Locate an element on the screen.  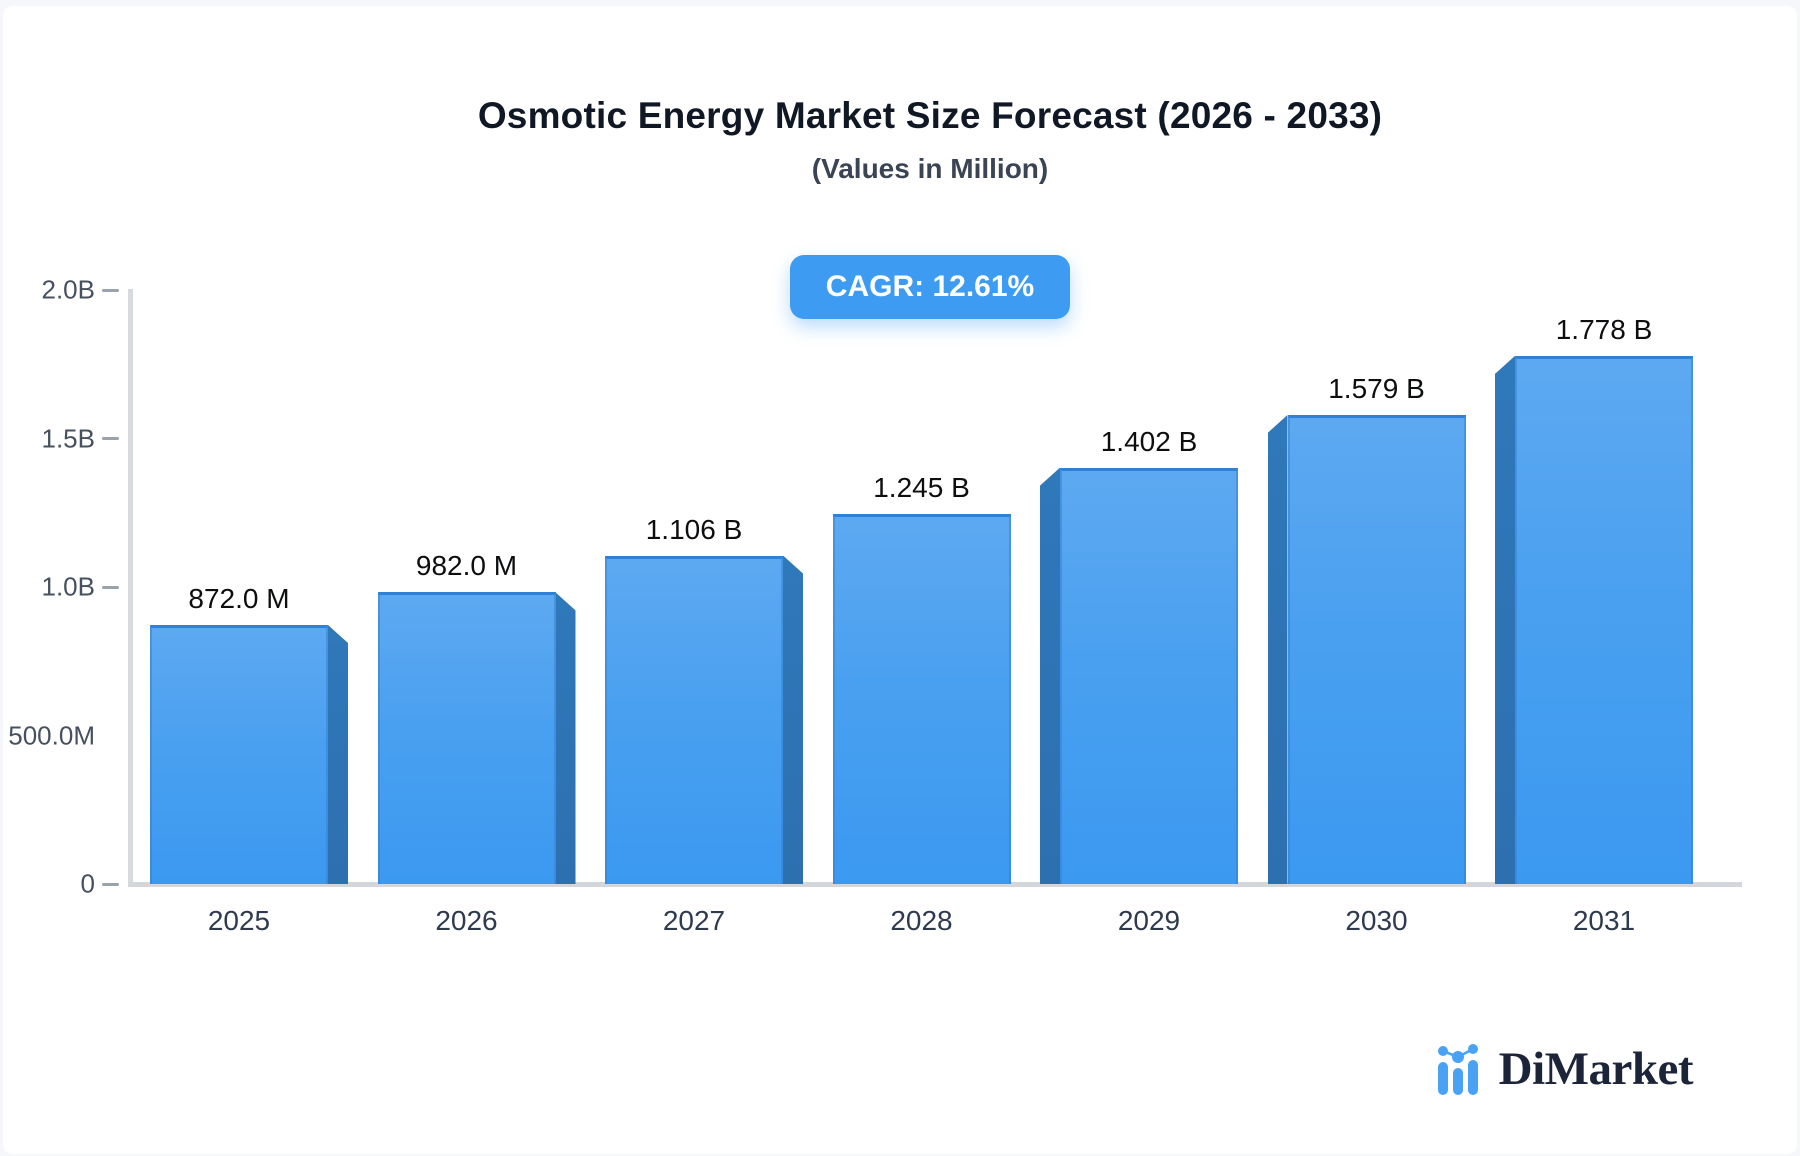
bar-value-label: 1.245 B is located at coordinates (921, 488).